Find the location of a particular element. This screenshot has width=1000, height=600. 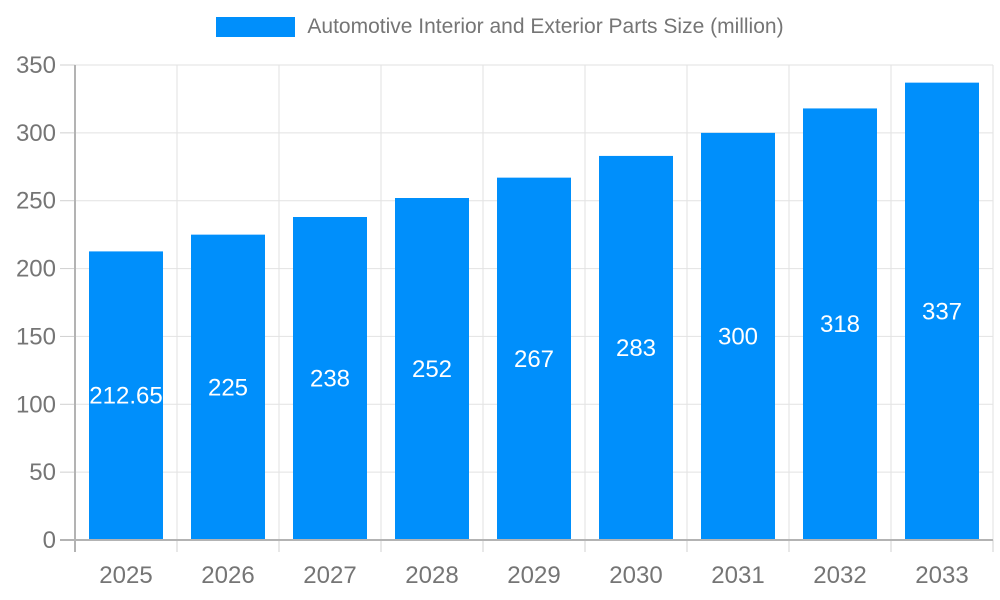

bar-value-label: 318 is located at coordinates (840, 324).